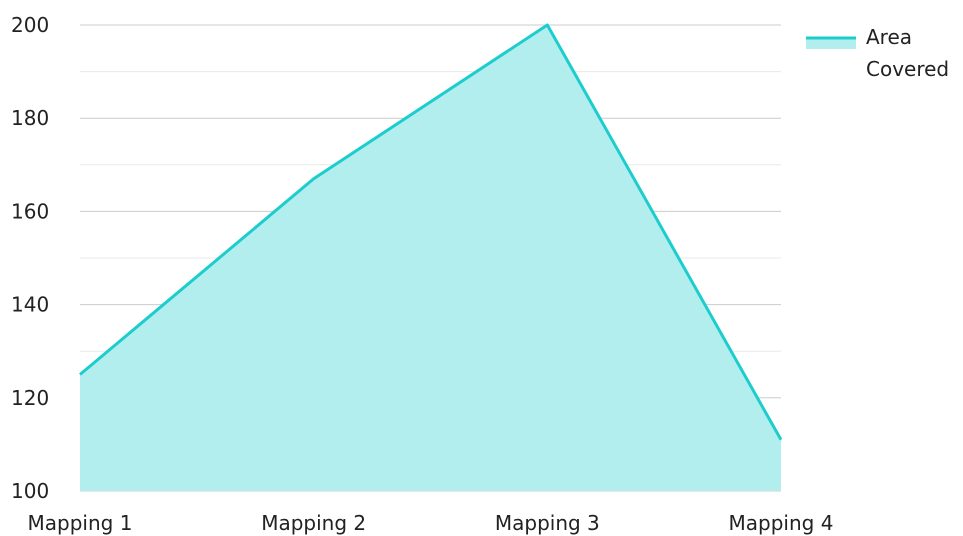 This screenshot has width=963, height=536. I want to click on x-tick-label: Mapping 2, so click(313, 523).